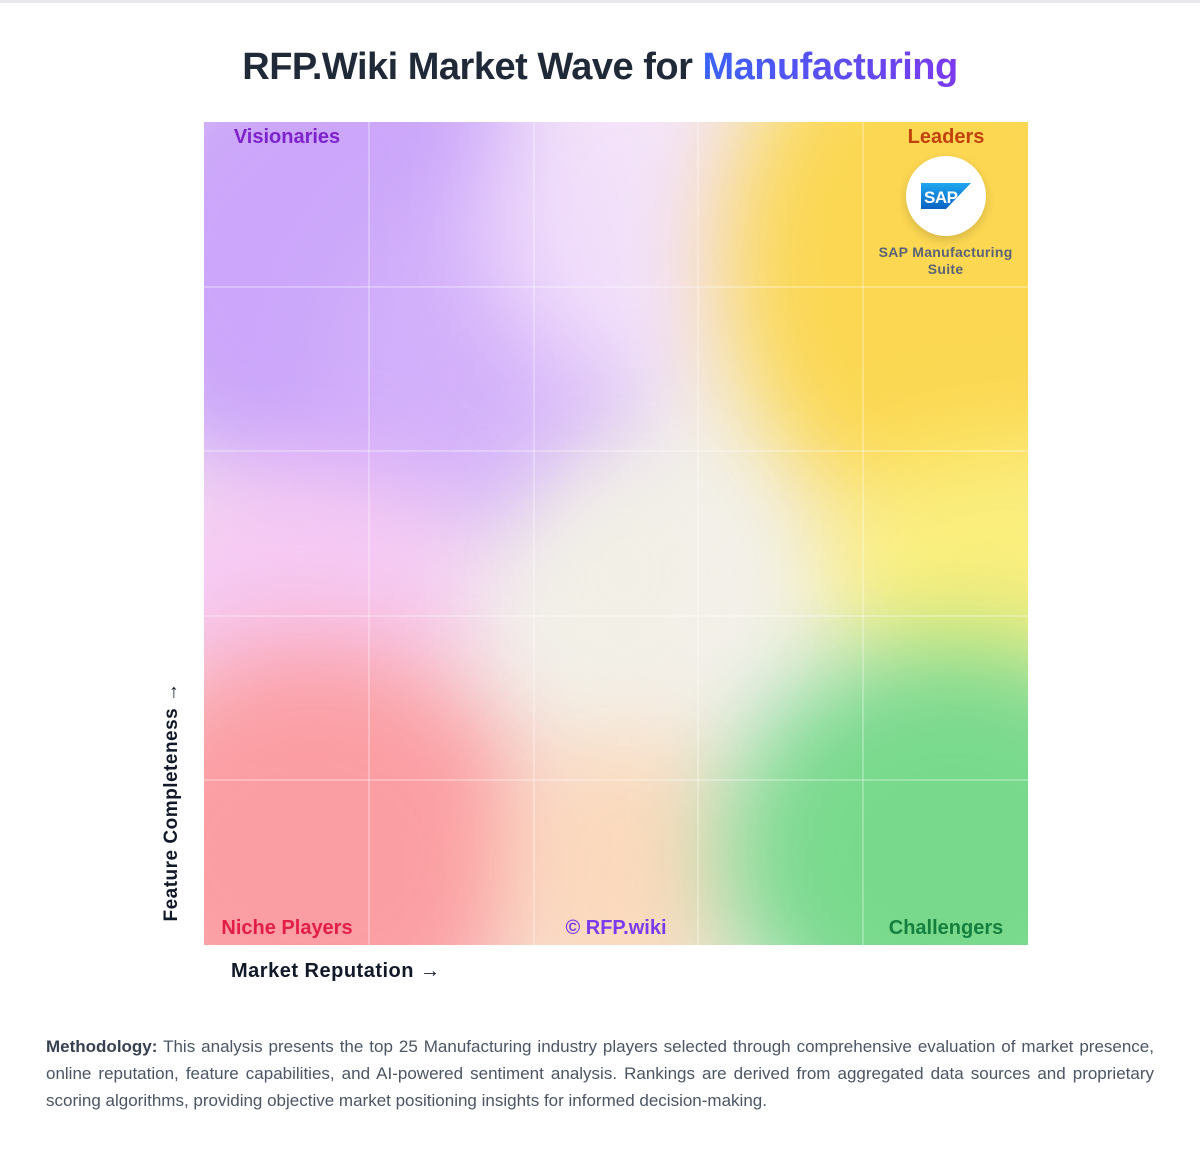 This screenshot has width=1200, height=1160. I want to click on y-axis-label: Feature Completeness →, so click(171, 802).